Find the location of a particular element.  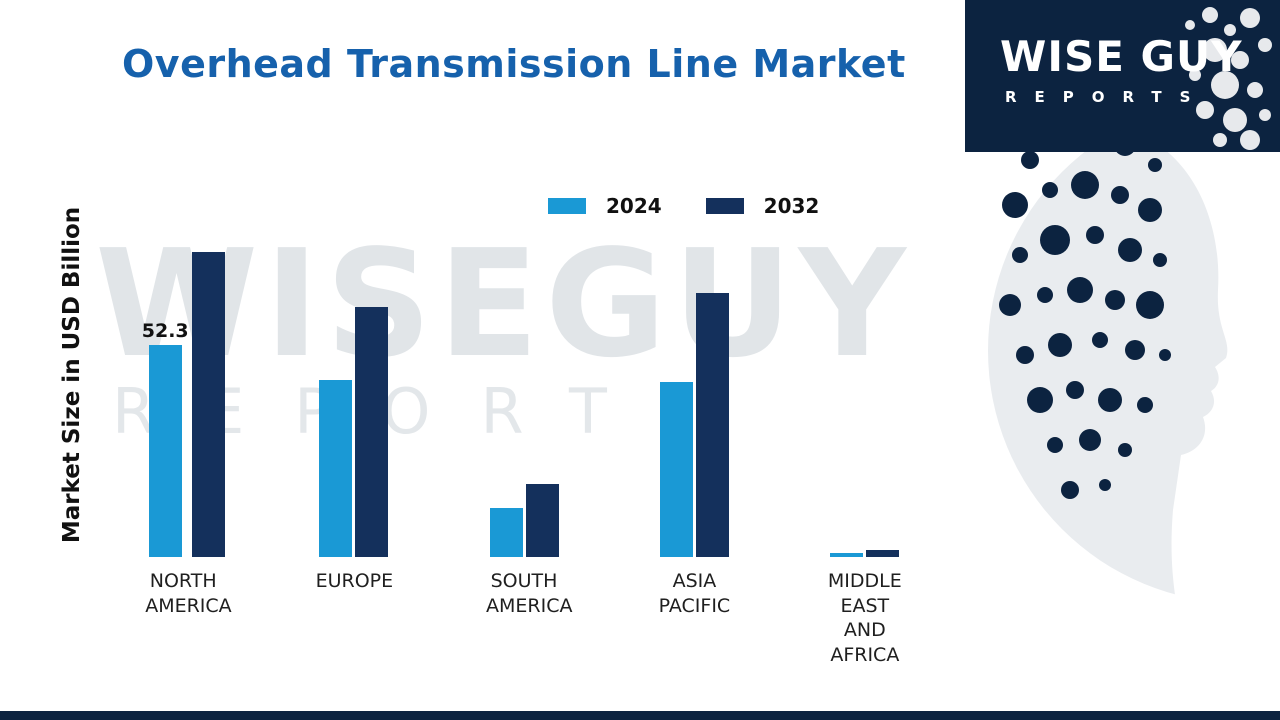

bar-column: 52.3 is located at coordinates (165, 398).